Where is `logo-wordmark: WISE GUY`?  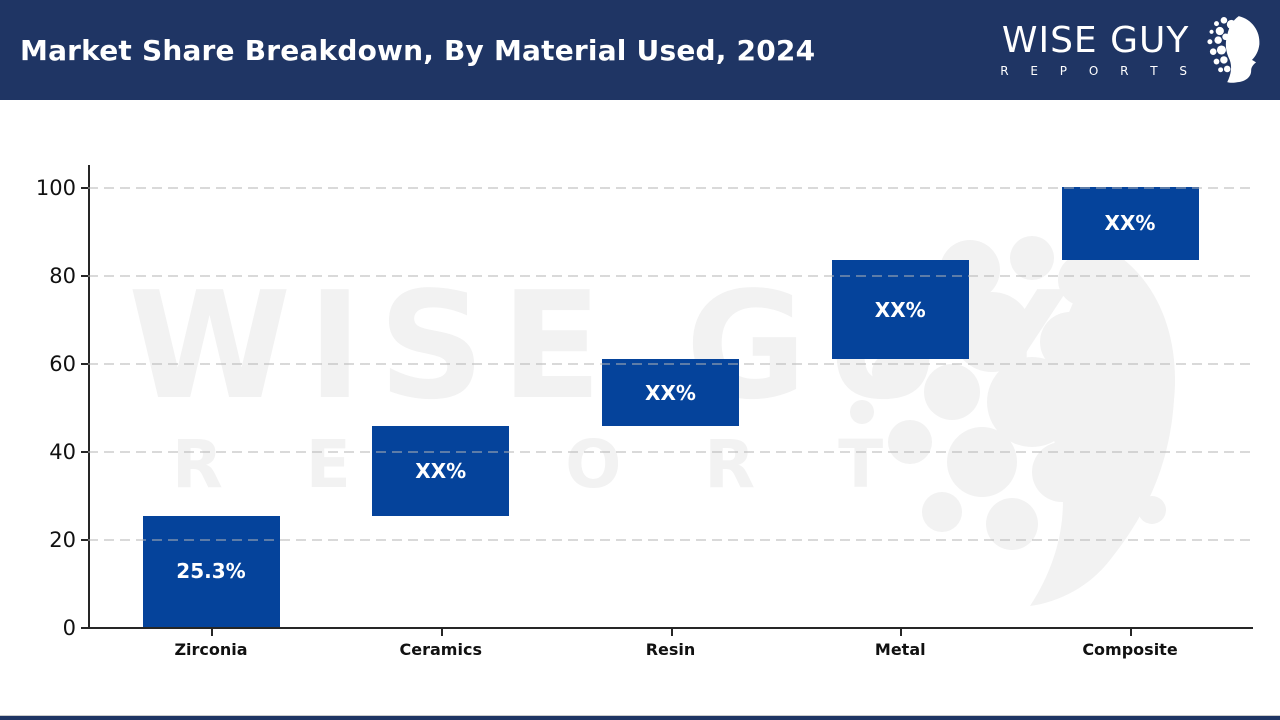 logo-wordmark: WISE GUY is located at coordinates (1095, 40).